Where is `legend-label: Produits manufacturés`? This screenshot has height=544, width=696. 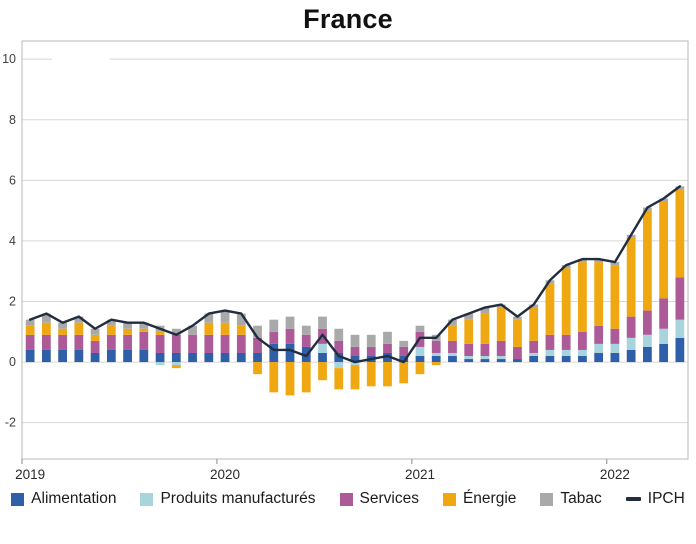
legend-label: Produits manufacturés is located at coordinates (238, 498).